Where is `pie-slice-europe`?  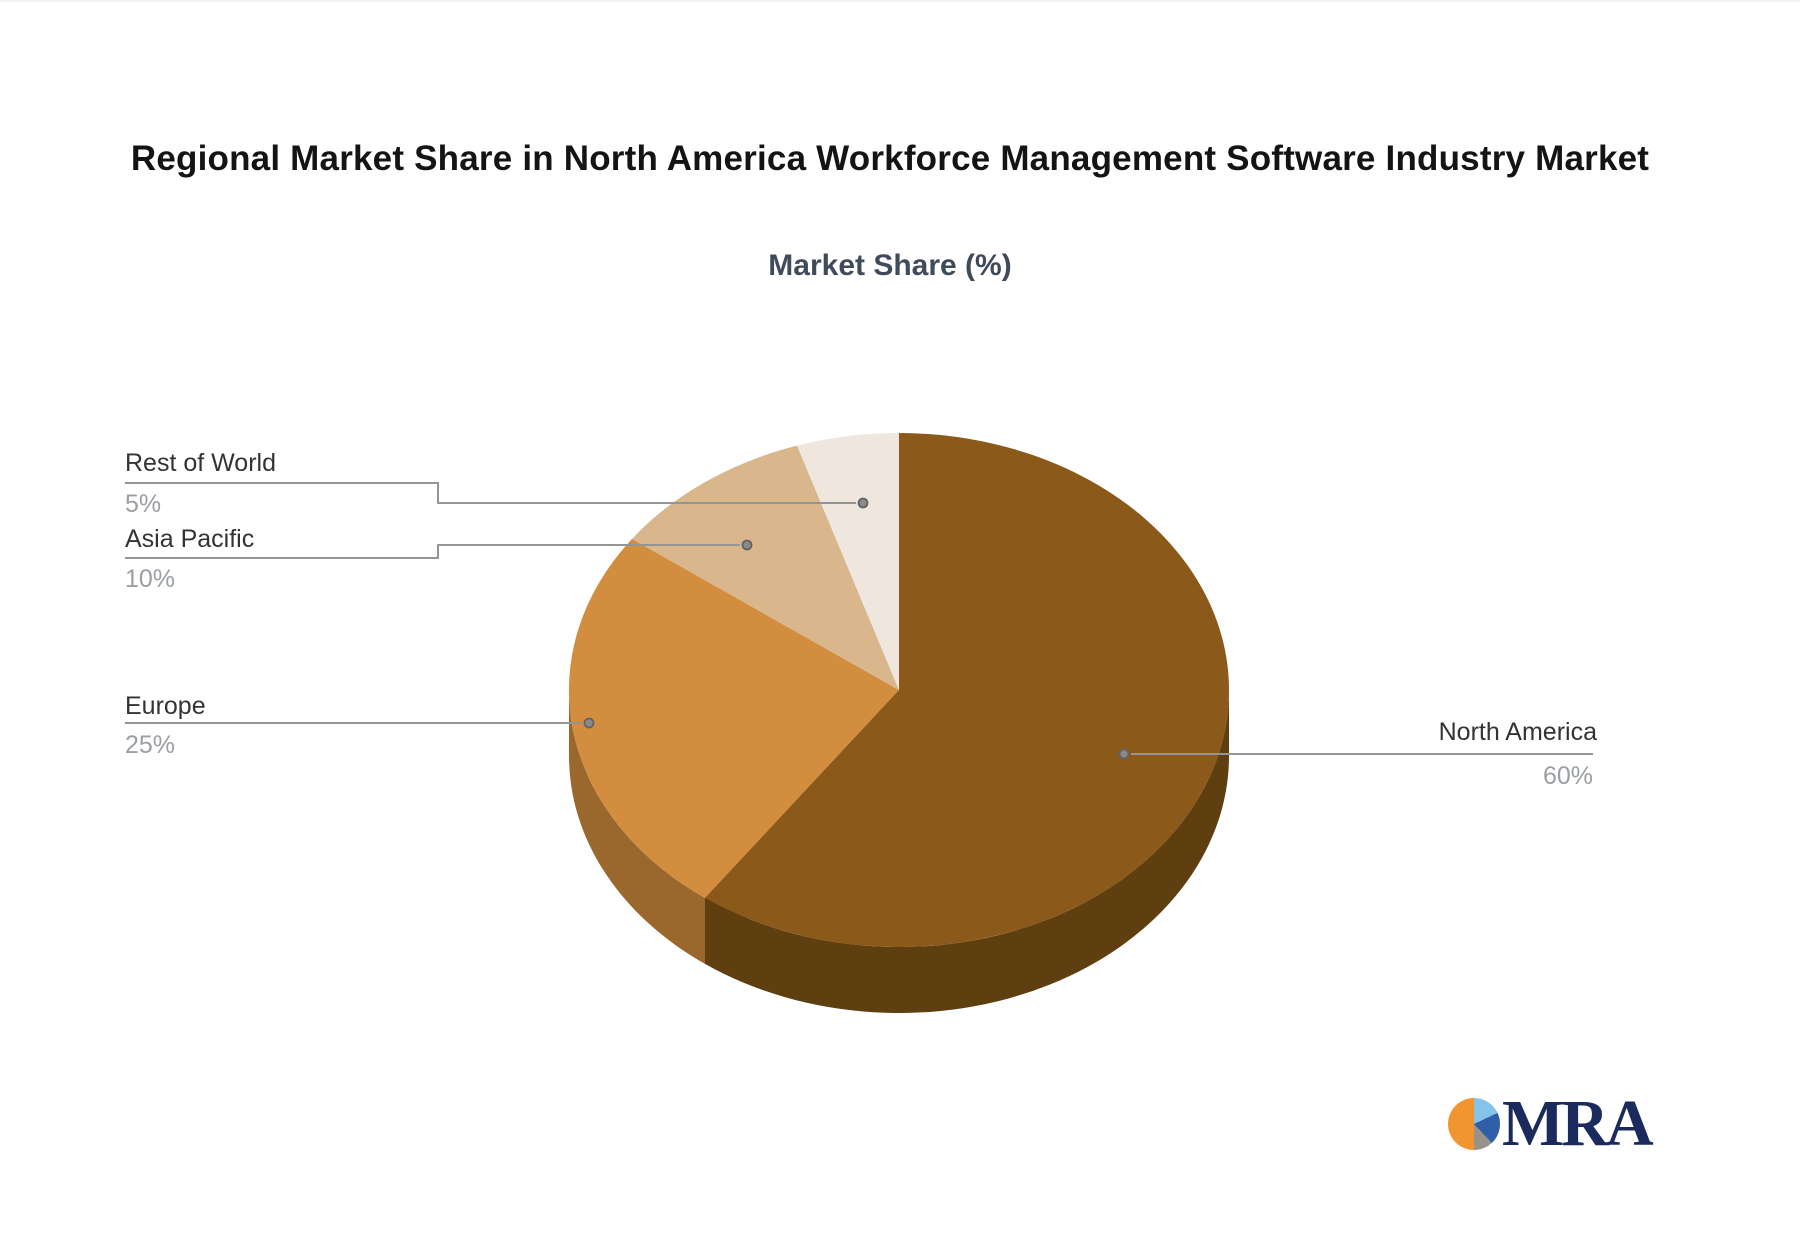 pie-slice-europe is located at coordinates (733, 718).